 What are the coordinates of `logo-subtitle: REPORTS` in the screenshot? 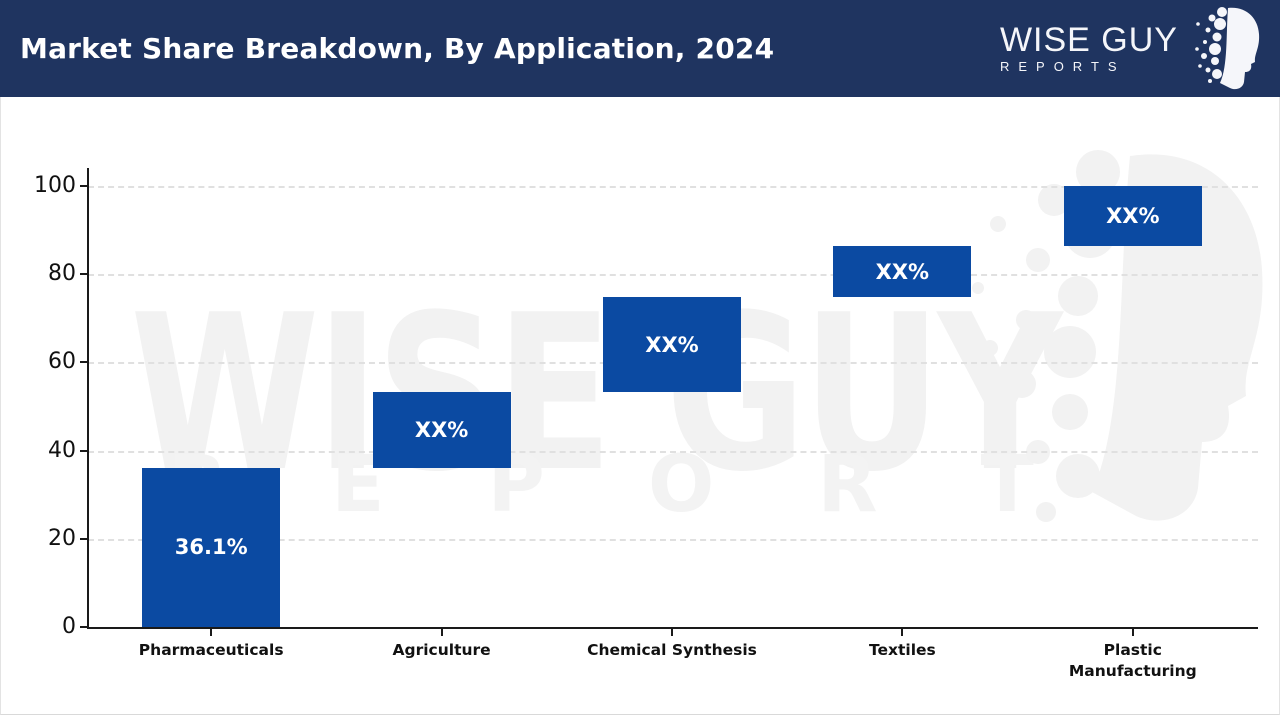 It's located at (1062, 66).